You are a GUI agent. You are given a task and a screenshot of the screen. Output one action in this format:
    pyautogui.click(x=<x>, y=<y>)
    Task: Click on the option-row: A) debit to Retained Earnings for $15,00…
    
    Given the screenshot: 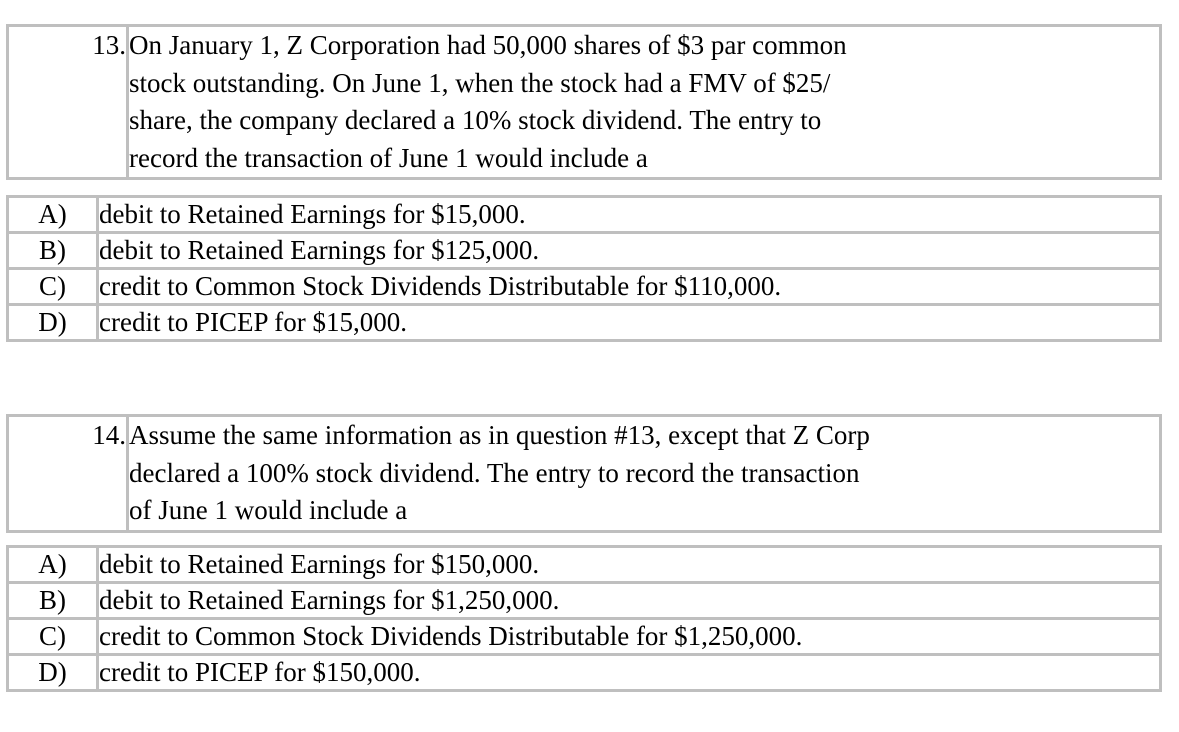 What is the action you would take?
    pyautogui.click(x=584, y=214)
    